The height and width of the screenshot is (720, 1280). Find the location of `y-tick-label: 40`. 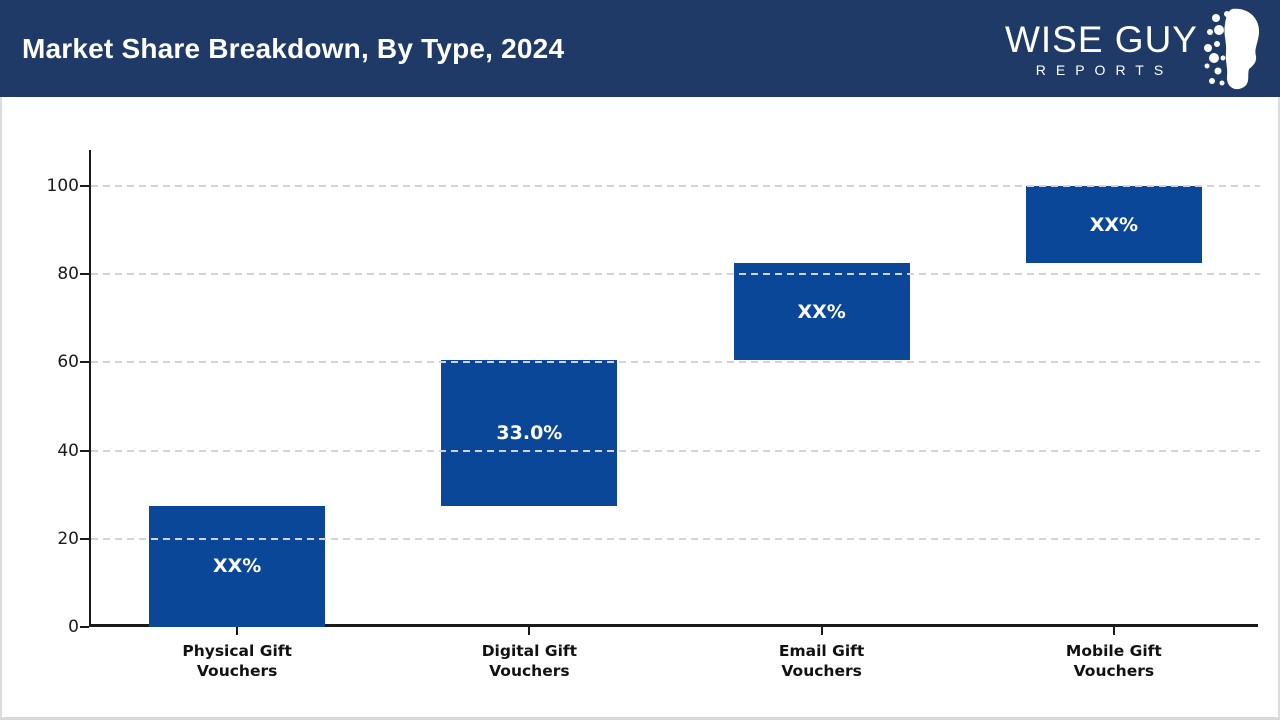

y-tick-label: 40 is located at coordinates (68, 450).